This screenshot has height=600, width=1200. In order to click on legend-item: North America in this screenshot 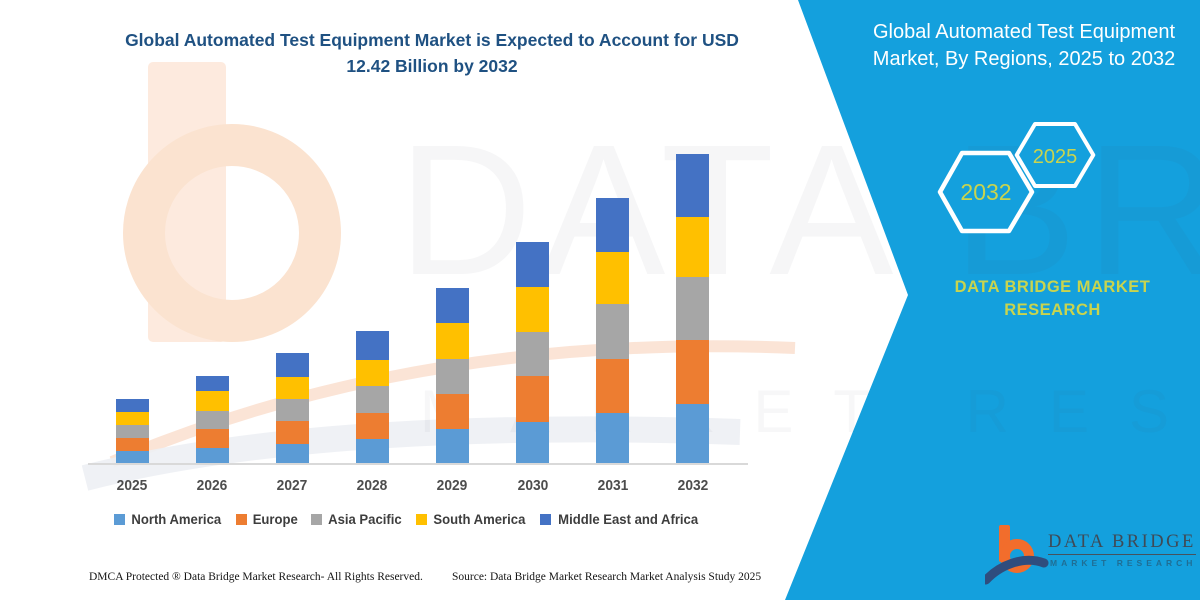, I will do `click(168, 519)`.